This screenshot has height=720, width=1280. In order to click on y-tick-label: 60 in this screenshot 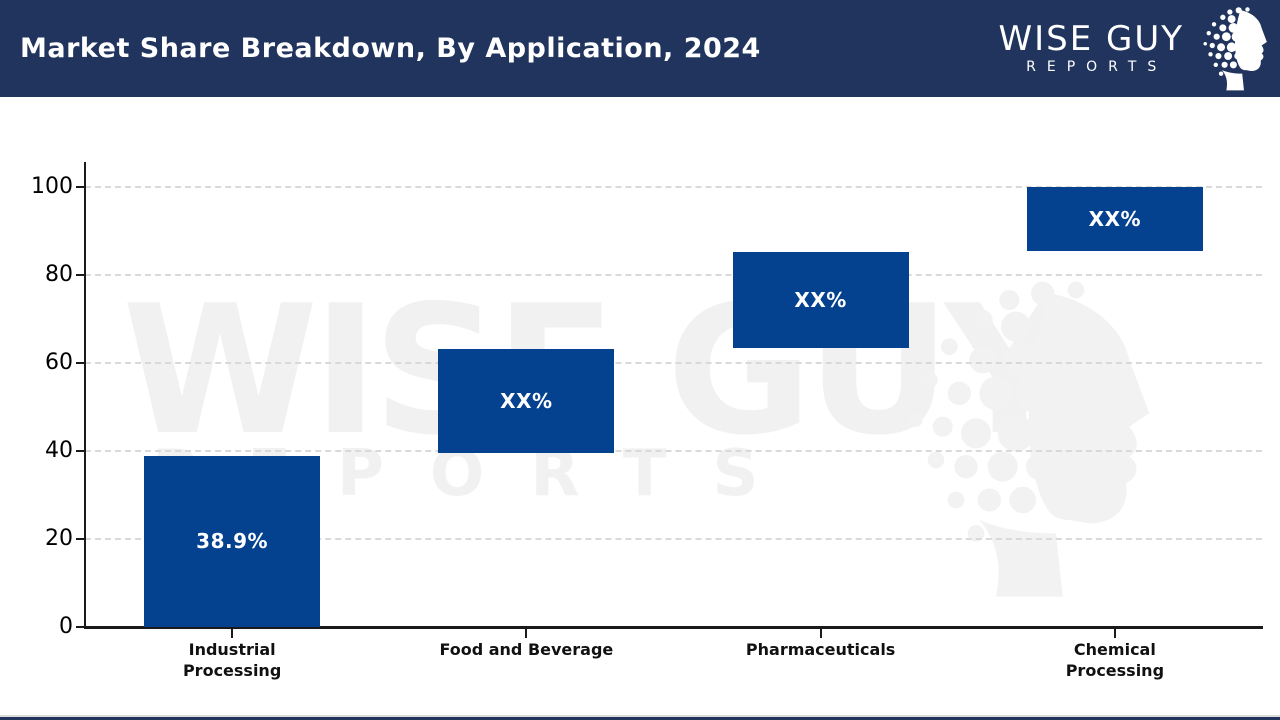, I will do `click(59, 362)`.